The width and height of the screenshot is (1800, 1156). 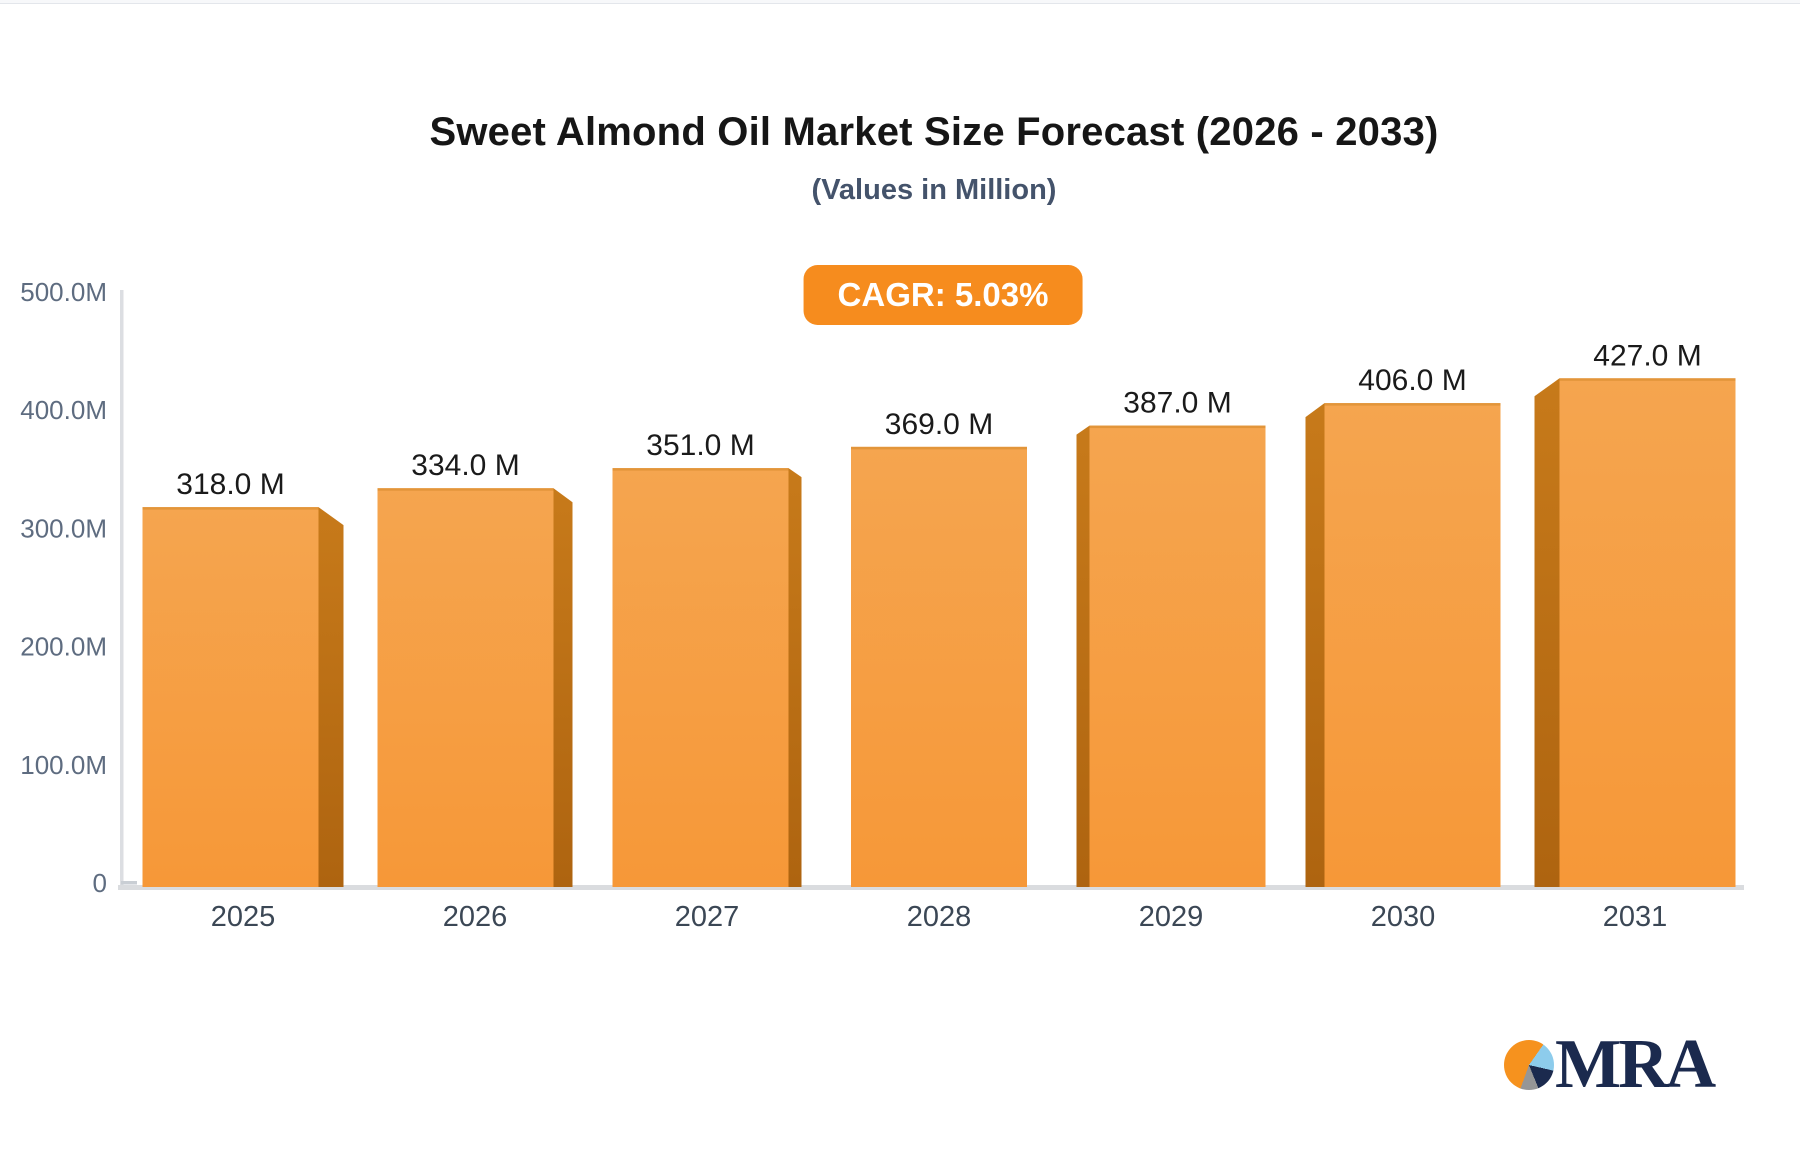 What do you see at coordinates (1171, 917) in the screenshot?
I see `x-axis-label: 2029` at bounding box center [1171, 917].